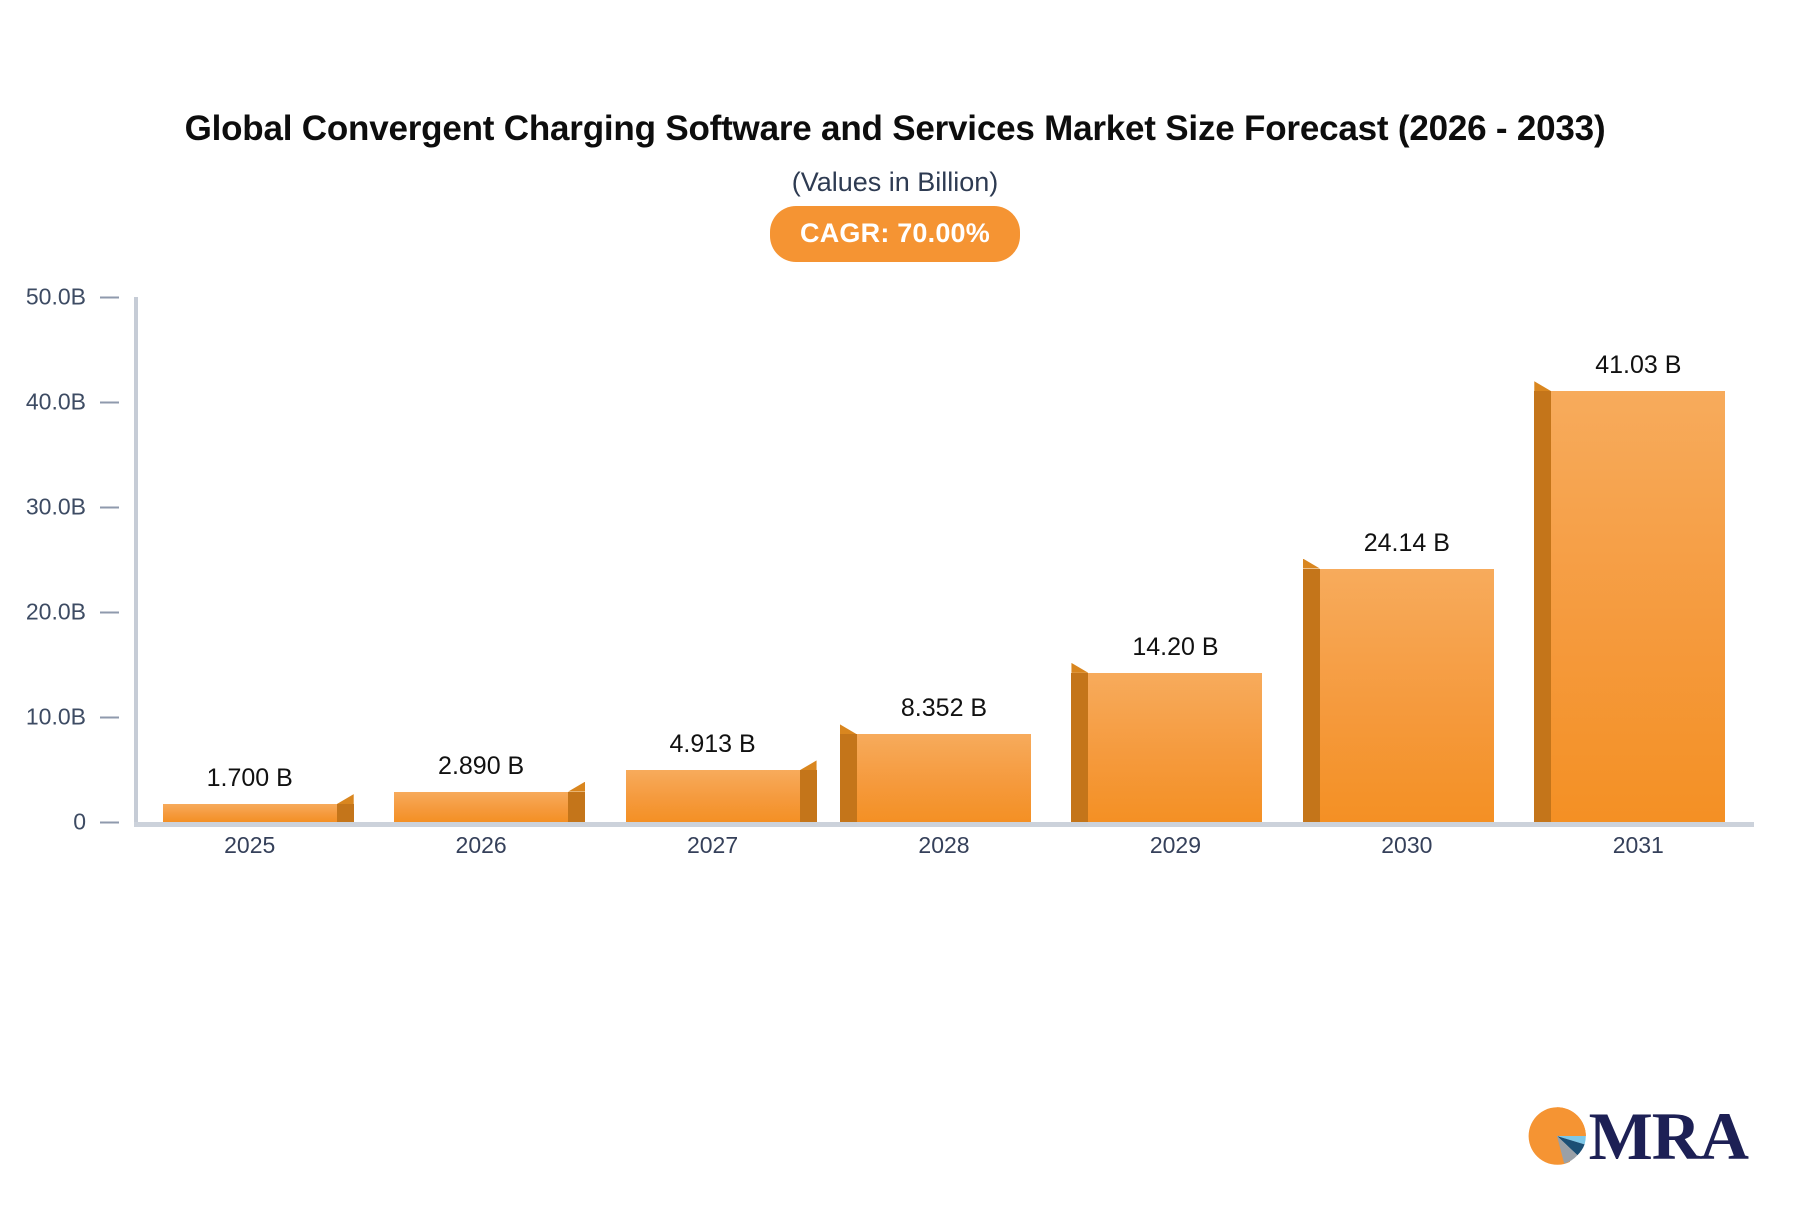 The height and width of the screenshot is (1212, 1800). I want to click on cagr-badge: CAGR: 70.00%, so click(895, 233).